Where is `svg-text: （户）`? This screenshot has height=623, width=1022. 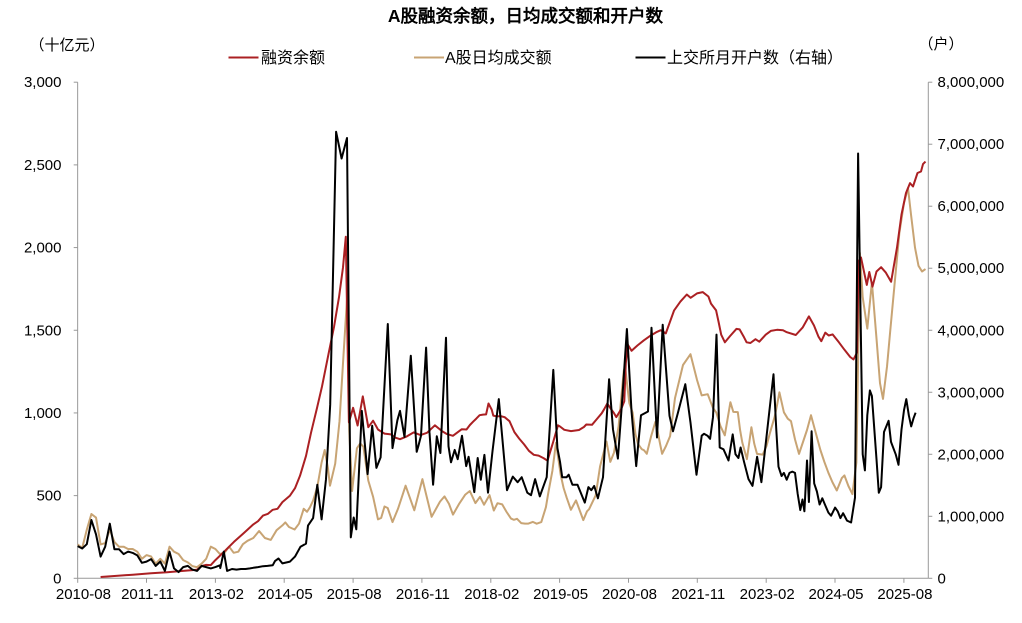 svg-text: （户） is located at coordinates (941, 44).